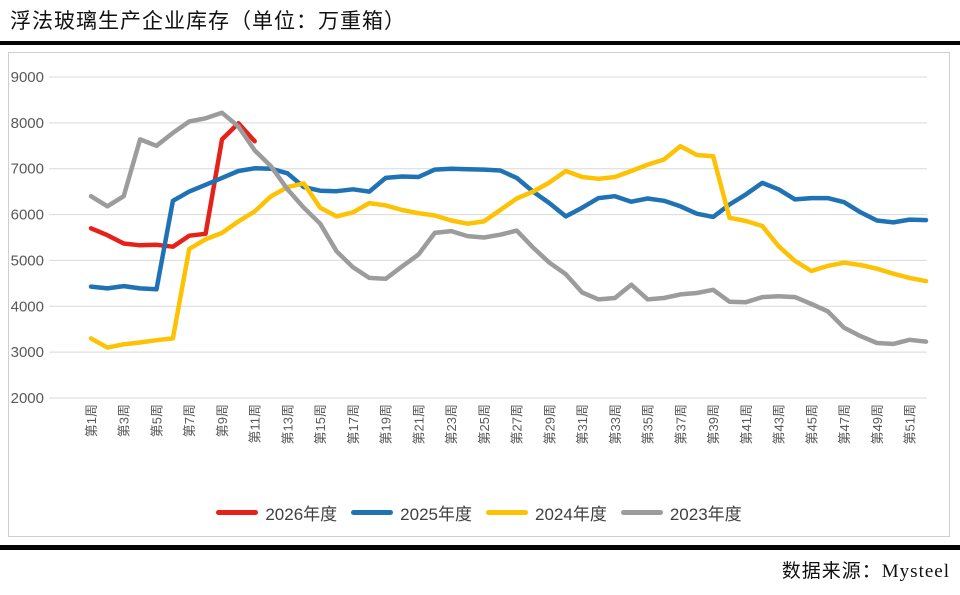  I want to click on y-tick-label: 6000, so click(27, 215).